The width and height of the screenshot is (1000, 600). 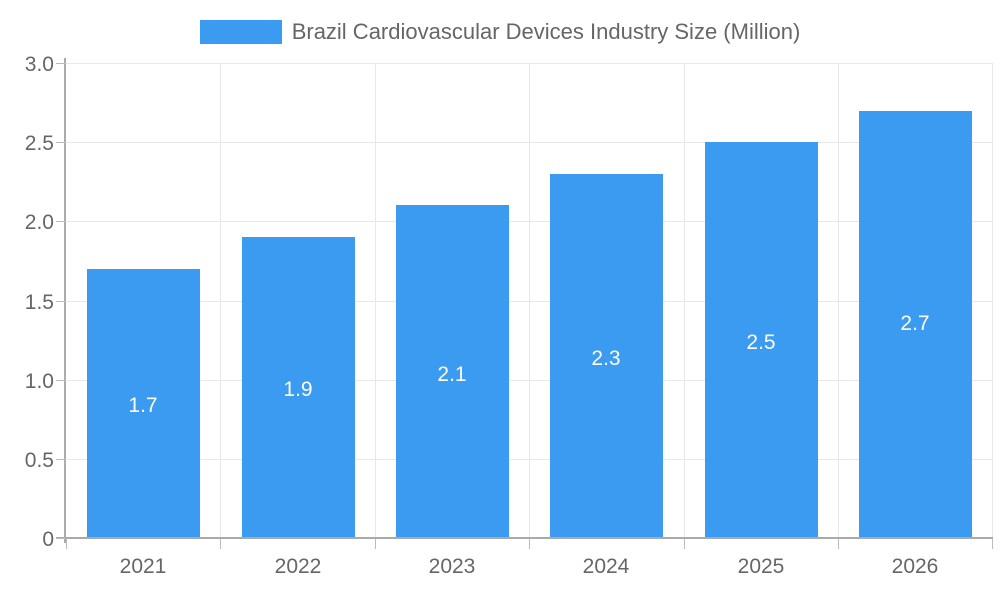 I want to click on y-tick-3.0, so click(x=61, y=63).